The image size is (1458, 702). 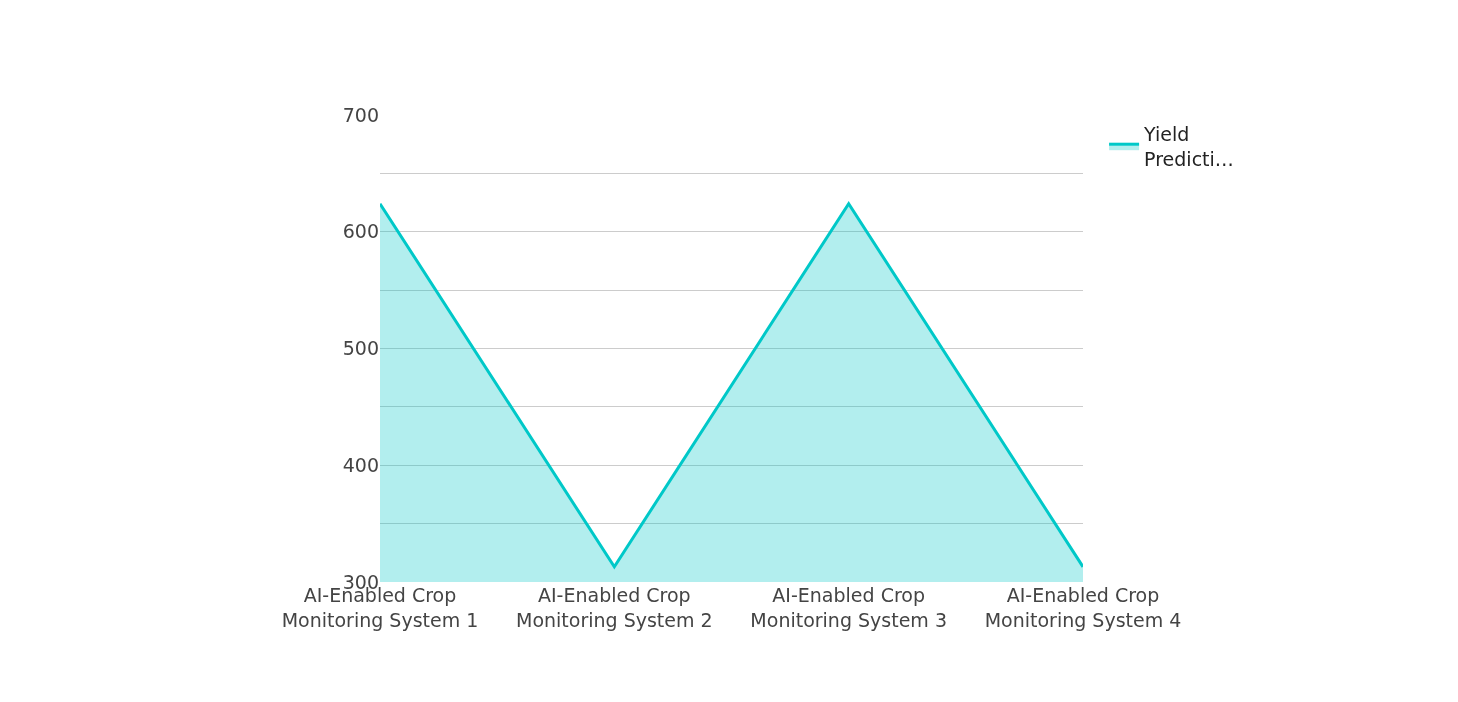 I want to click on y-tick-label: 400, so click(x=360, y=464).